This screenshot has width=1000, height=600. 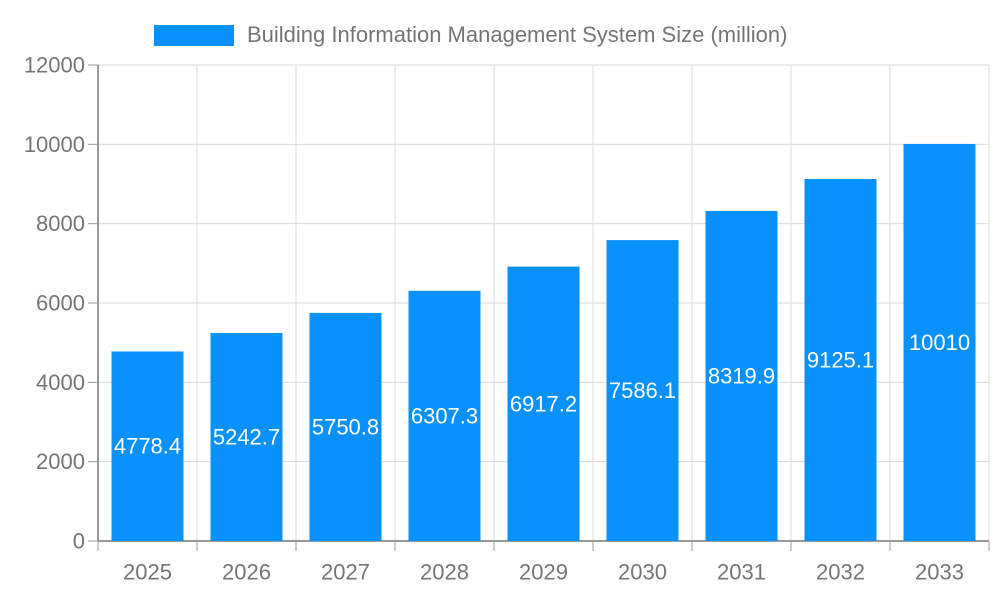 I want to click on x-tick-label: 2030, so click(x=642, y=572).